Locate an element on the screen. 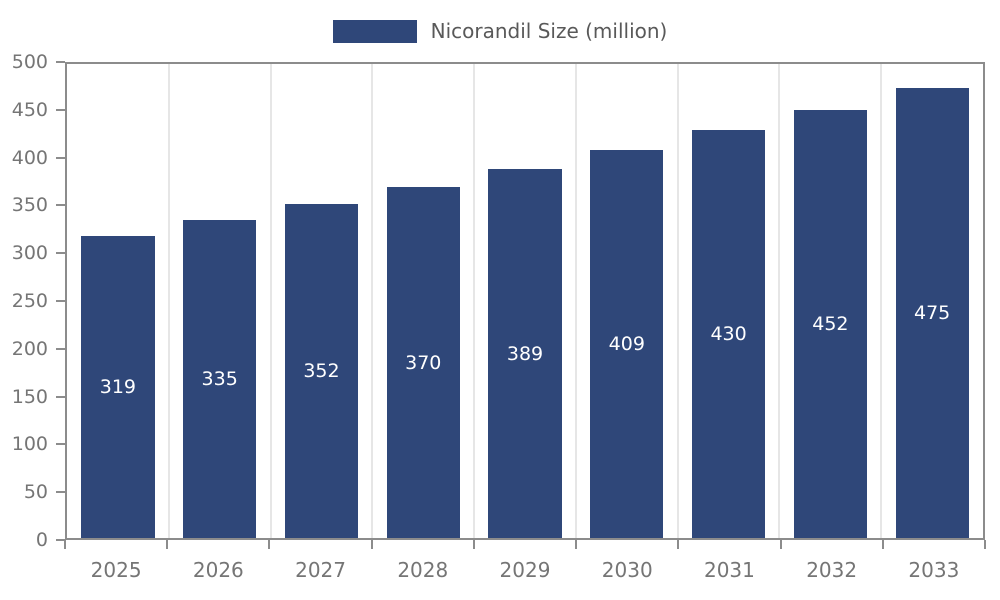  bar-2025: 319 is located at coordinates (118, 386).